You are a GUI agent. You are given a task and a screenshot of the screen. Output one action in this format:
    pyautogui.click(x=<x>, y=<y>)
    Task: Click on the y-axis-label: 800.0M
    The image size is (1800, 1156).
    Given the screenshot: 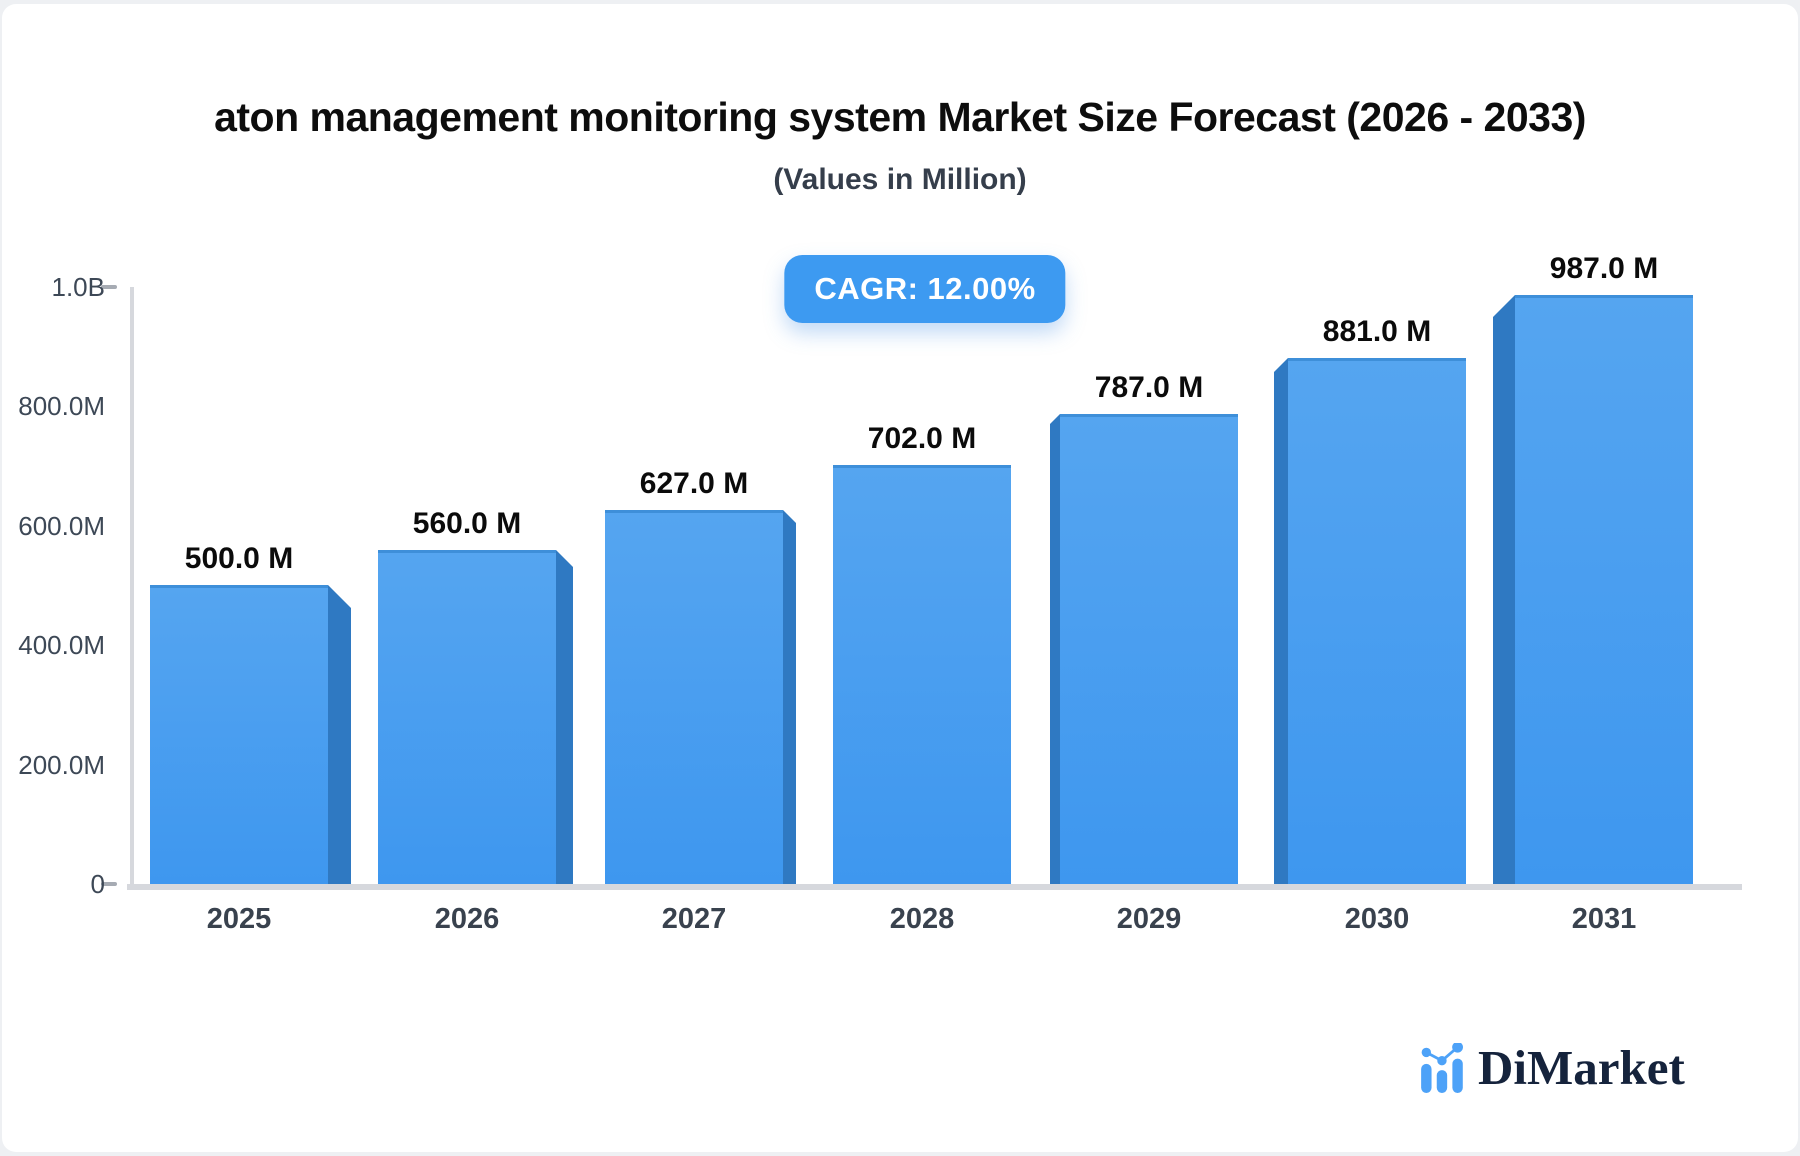 What is the action you would take?
    pyautogui.click(x=61, y=406)
    